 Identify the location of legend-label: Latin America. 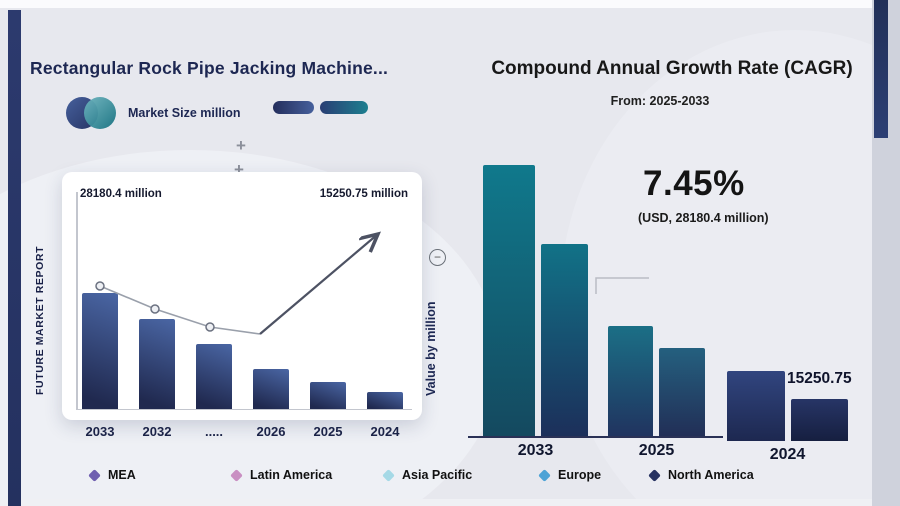
(291, 475).